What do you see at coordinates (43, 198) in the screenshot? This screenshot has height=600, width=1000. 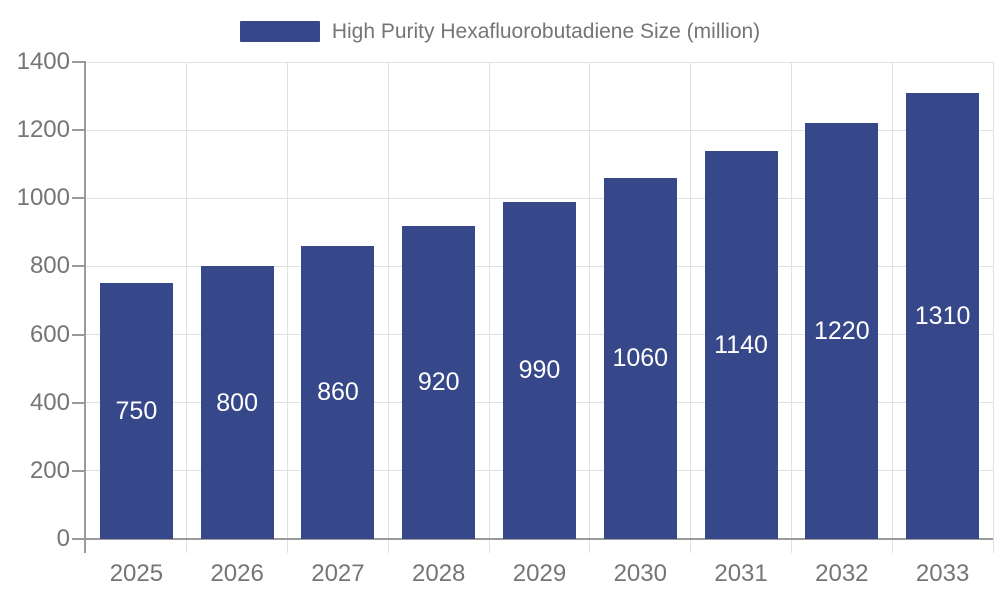 I see `y-axis-tick-label: 1000` at bounding box center [43, 198].